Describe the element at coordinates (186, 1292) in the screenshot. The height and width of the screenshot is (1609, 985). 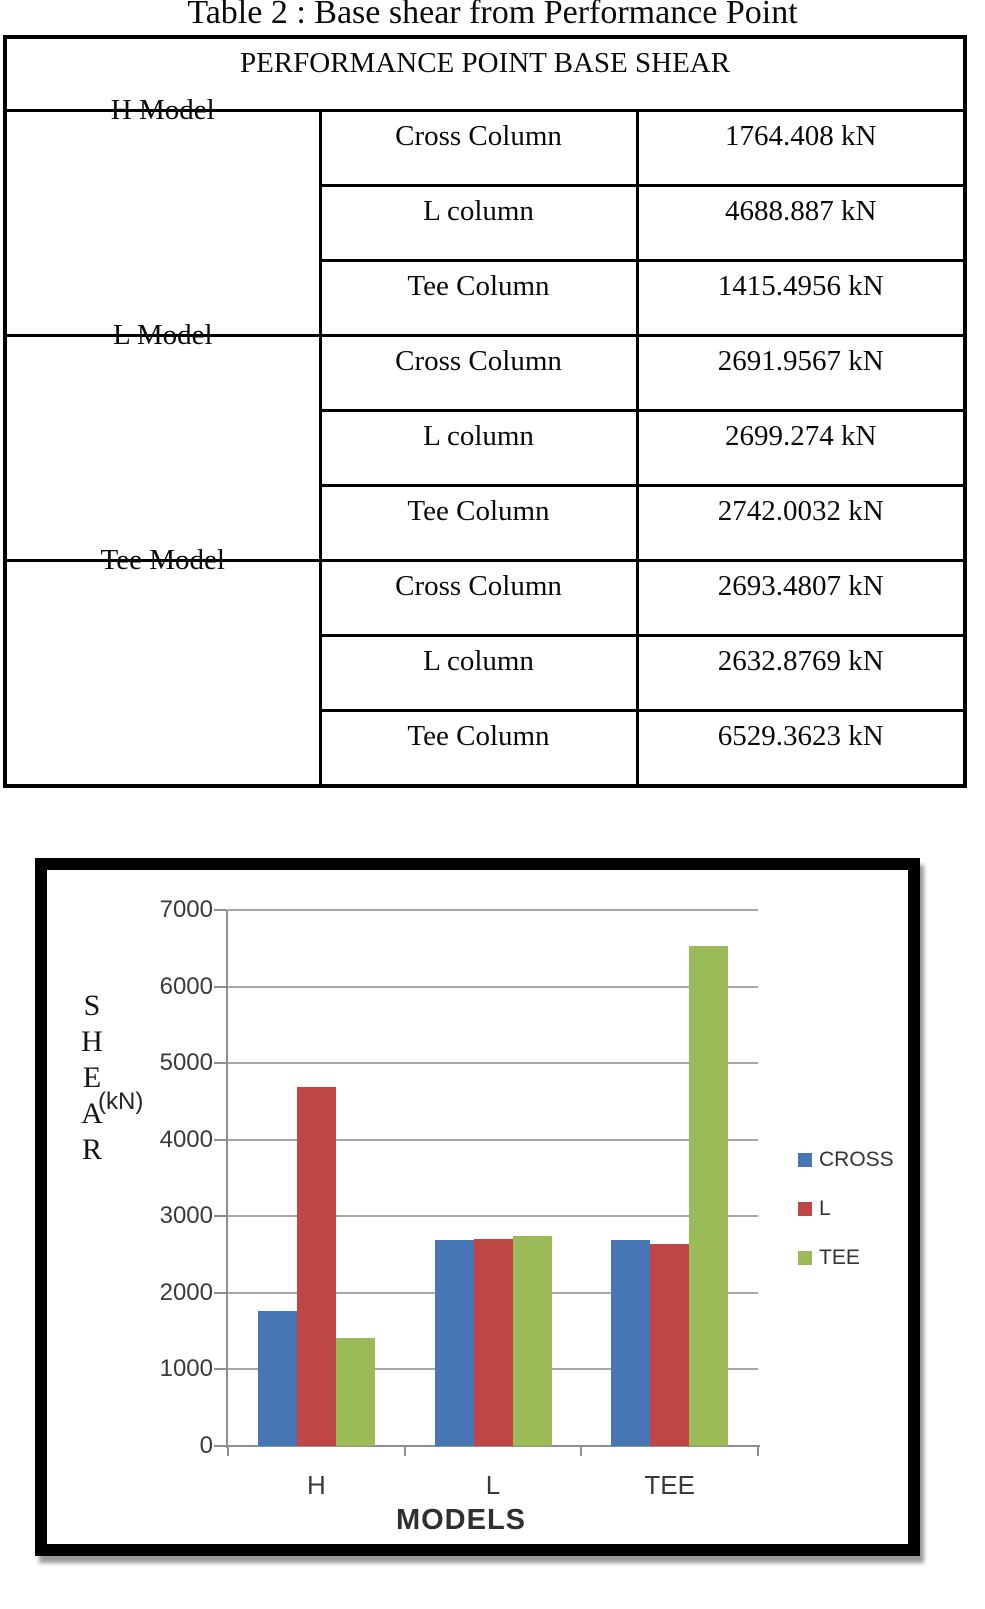
I see `y-tick-label: 2000` at that location.